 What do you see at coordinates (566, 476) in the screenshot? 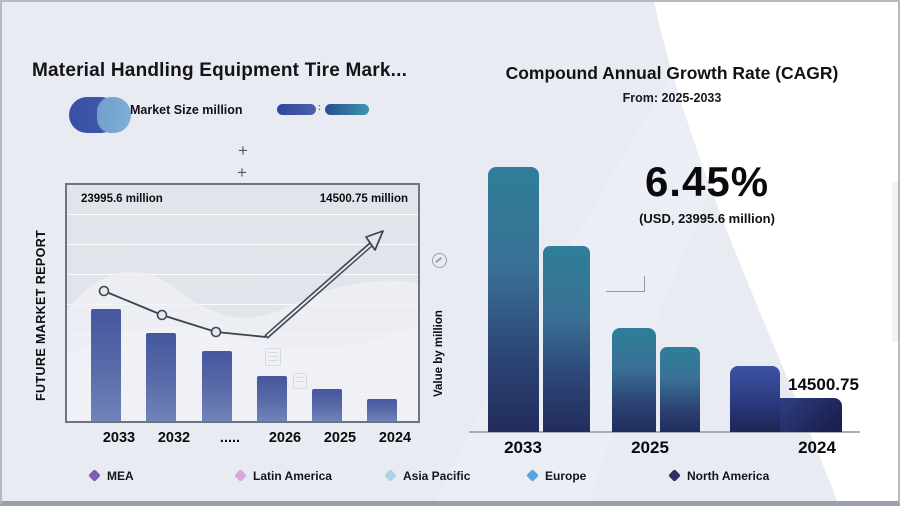
I see `legend-label: Europe` at bounding box center [566, 476].